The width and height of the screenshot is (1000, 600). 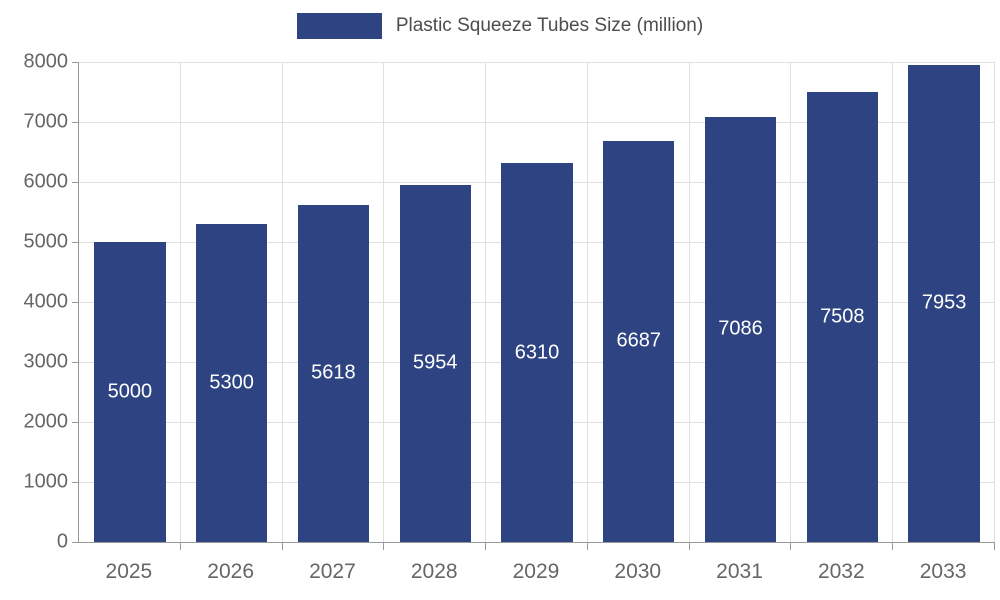 I want to click on y-tick-label: 2000, so click(x=46, y=421).